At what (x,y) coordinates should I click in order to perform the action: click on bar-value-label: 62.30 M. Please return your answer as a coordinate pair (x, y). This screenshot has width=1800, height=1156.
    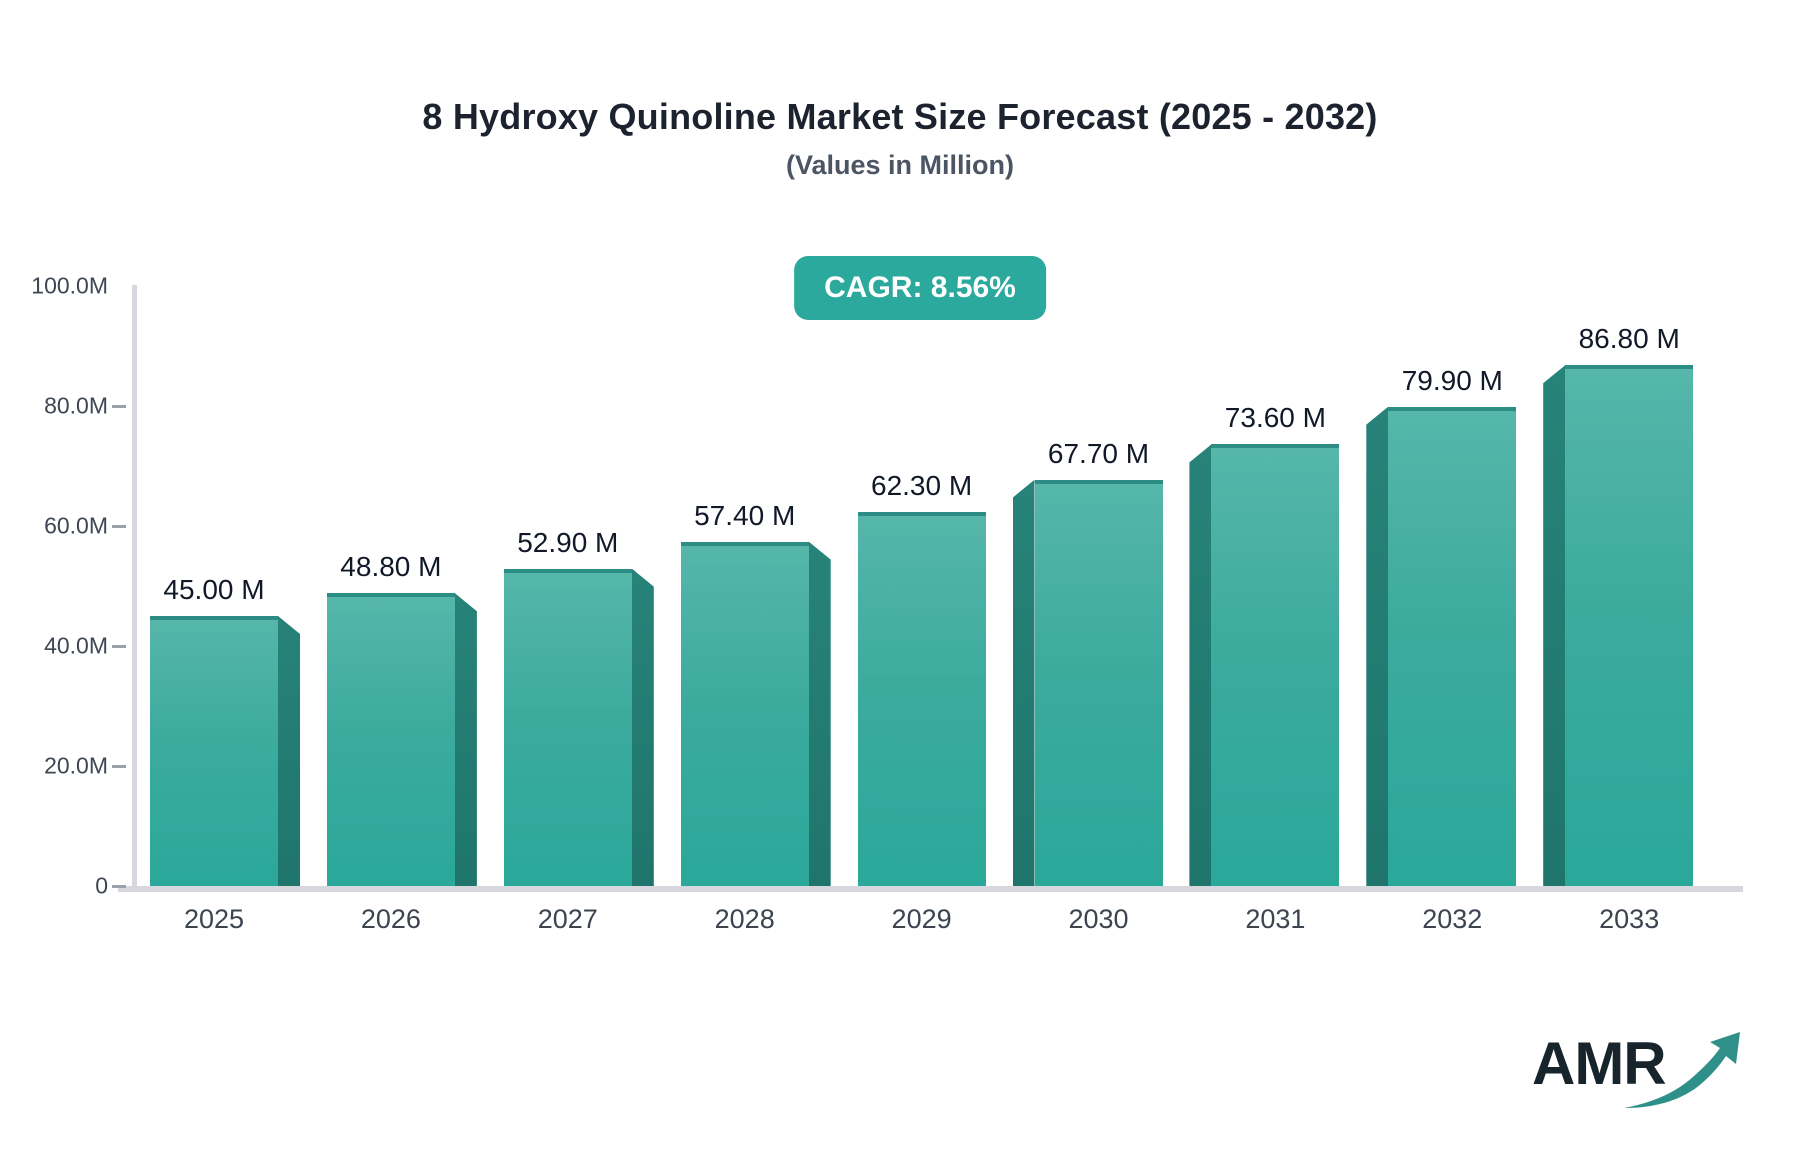
    Looking at the image, I should click on (922, 486).